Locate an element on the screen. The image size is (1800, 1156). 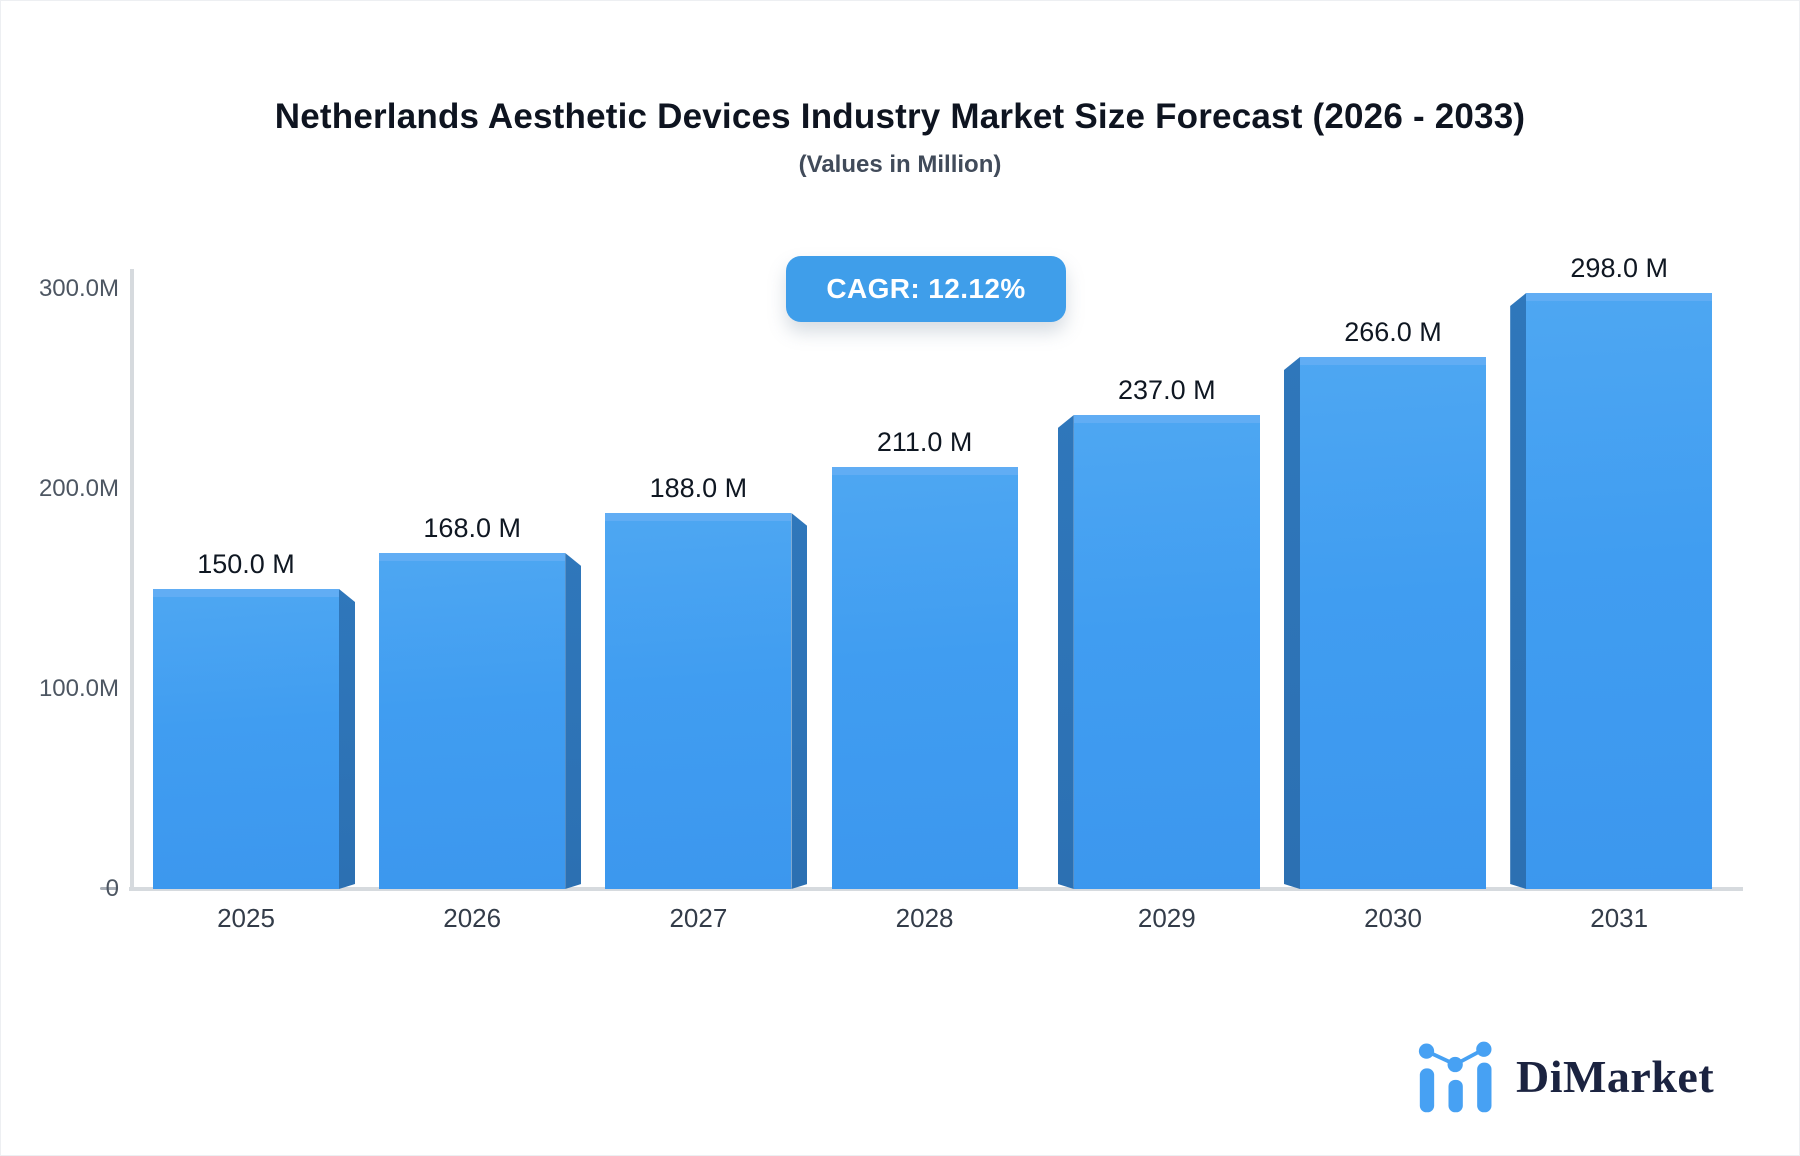
bar-value-label: 298.0 M is located at coordinates (1619, 268).